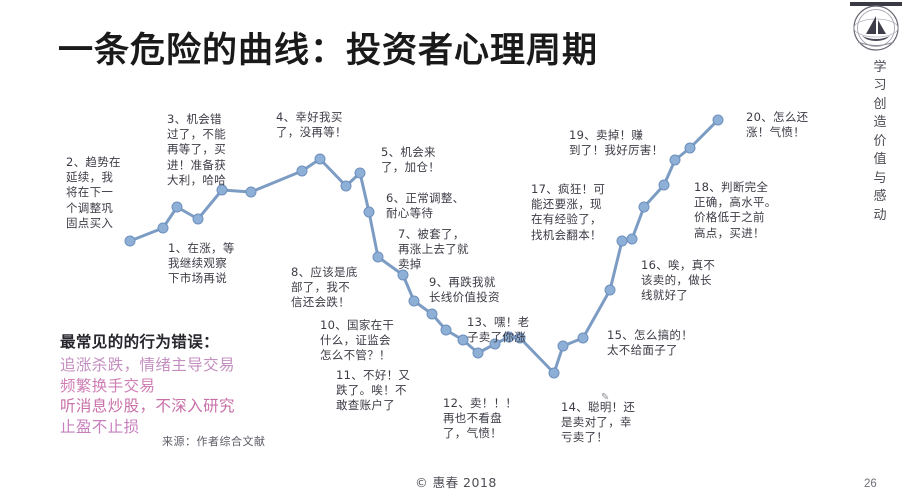 This screenshot has width=912, height=500. What do you see at coordinates (464, 290) in the screenshot?
I see `annotation-9: 9、再跌我就 长线价值投资` at bounding box center [464, 290].